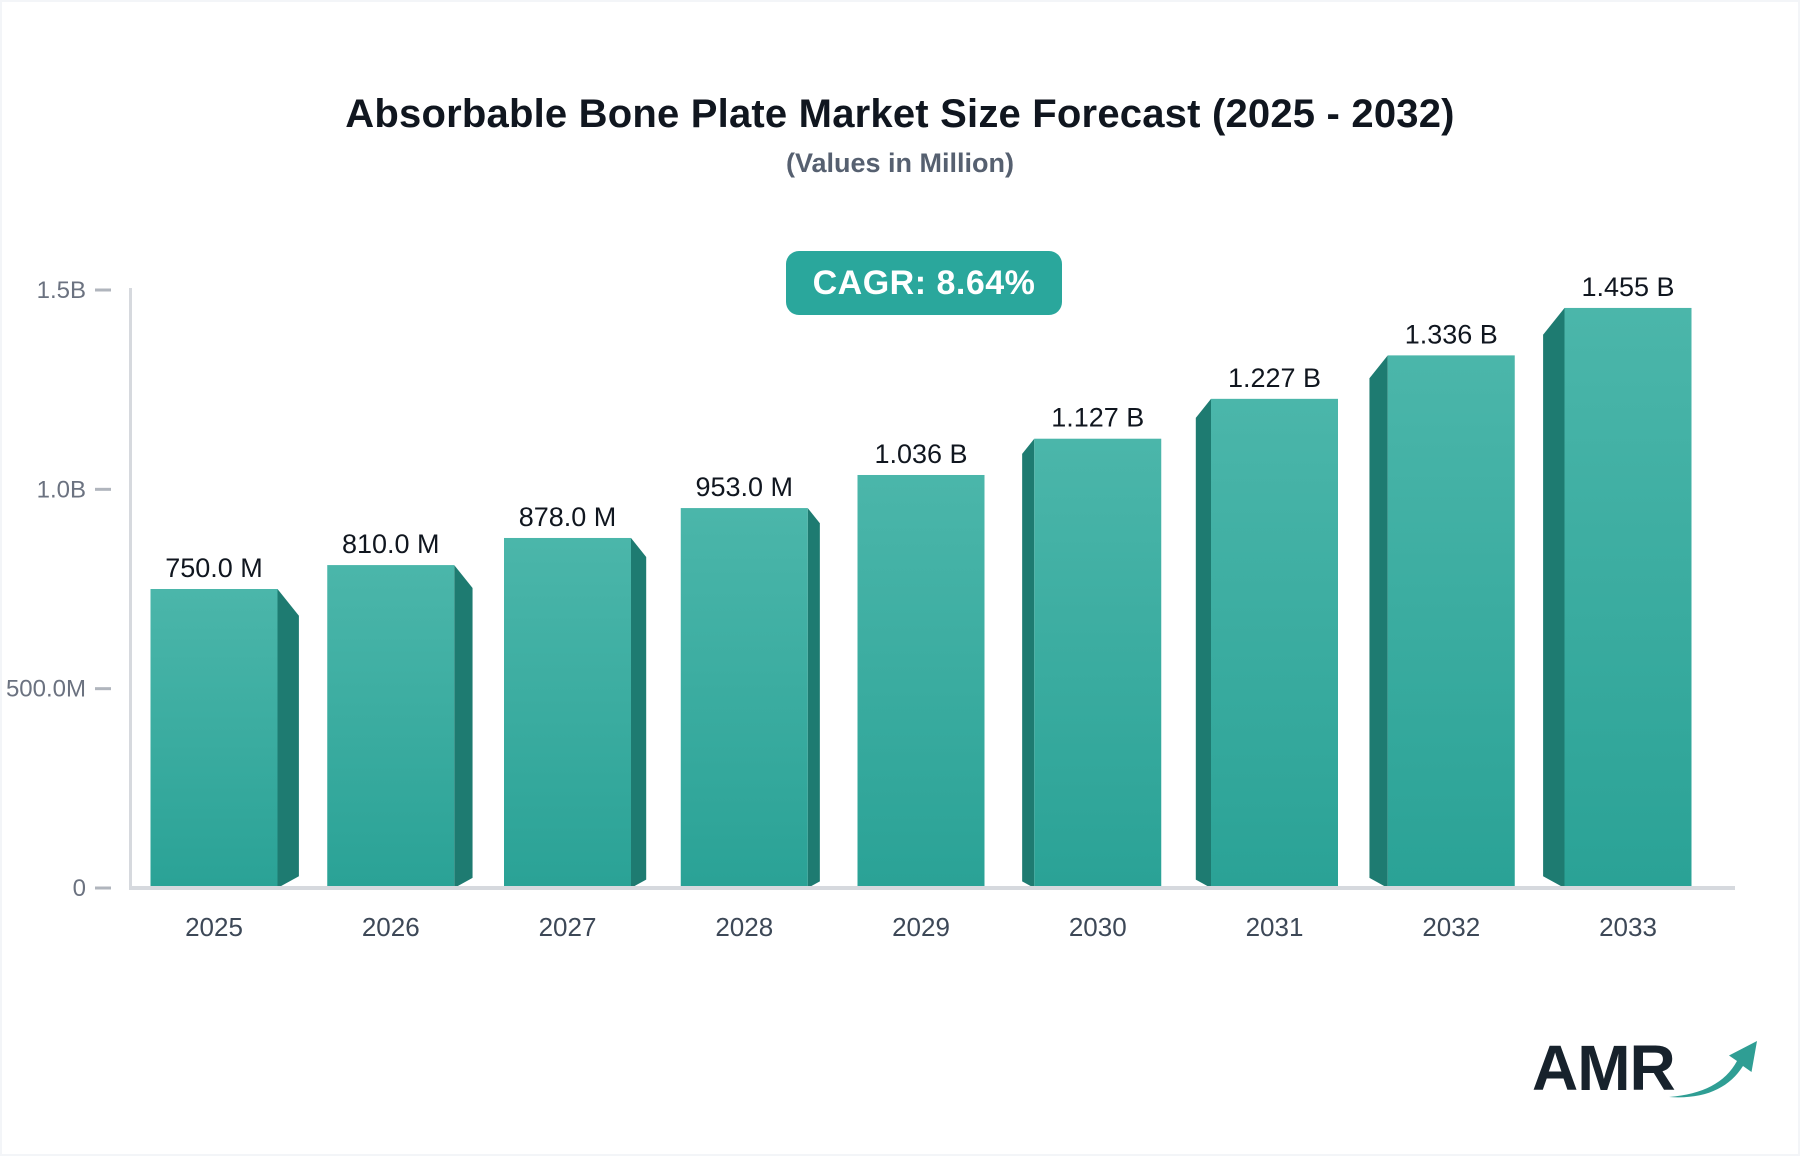 Image resolution: width=1800 pixels, height=1156 pixels. Describe the element at coordinates (1712, 1069) in the screenshot. I see `growth-arrow-icon` at that location.